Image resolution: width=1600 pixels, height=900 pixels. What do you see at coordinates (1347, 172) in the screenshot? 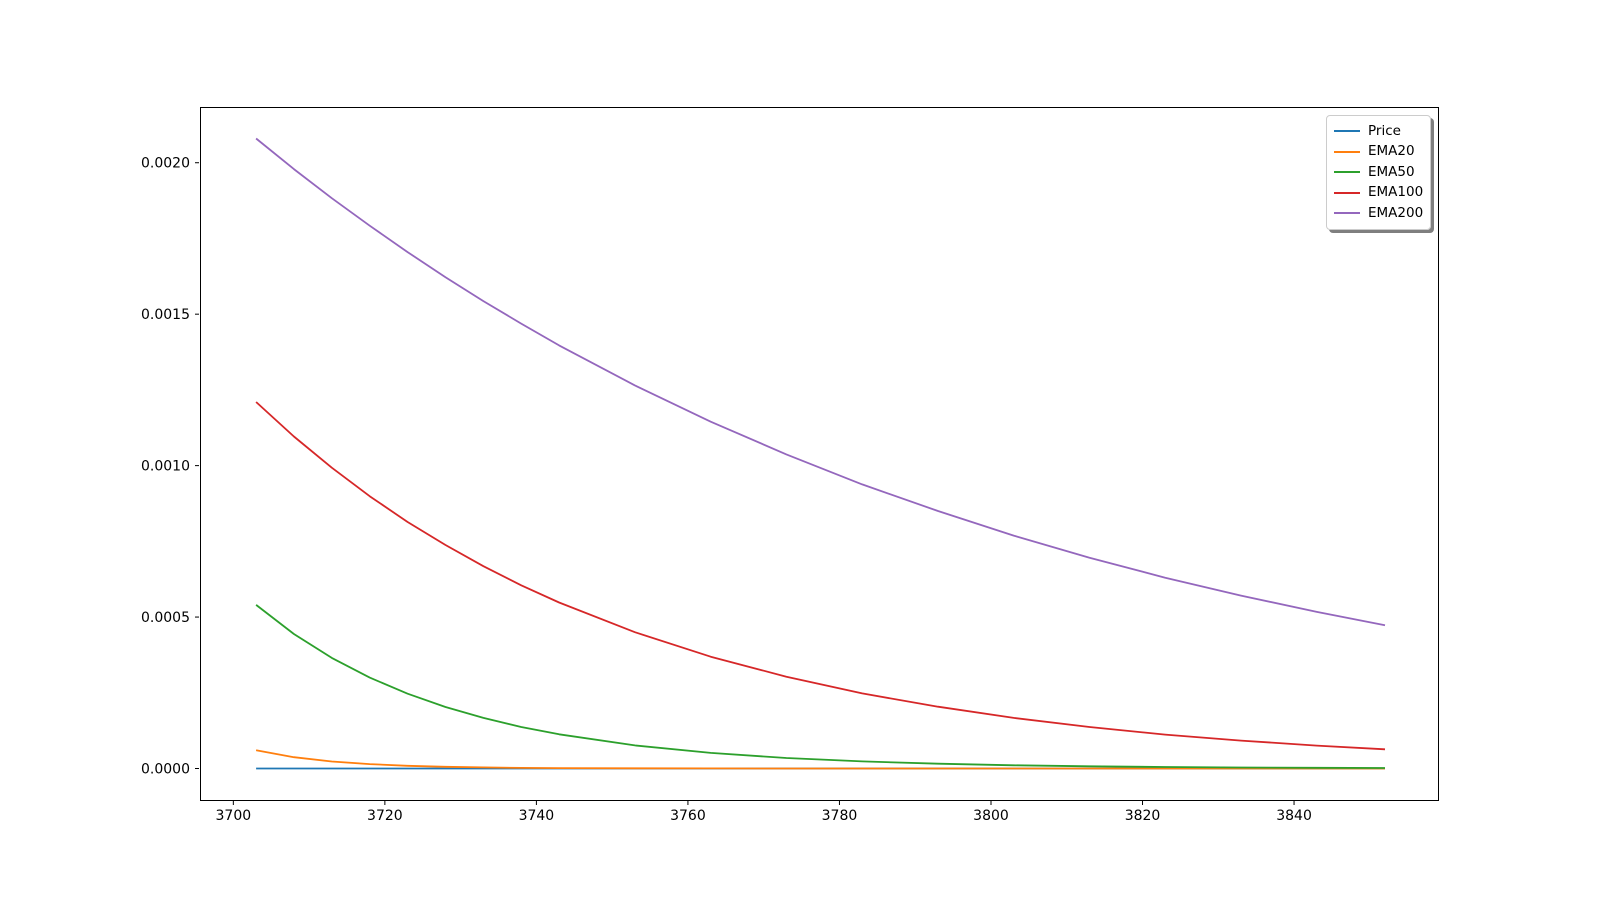
I see `legend-swatch-ema50` at bounding box center [1347, 172].